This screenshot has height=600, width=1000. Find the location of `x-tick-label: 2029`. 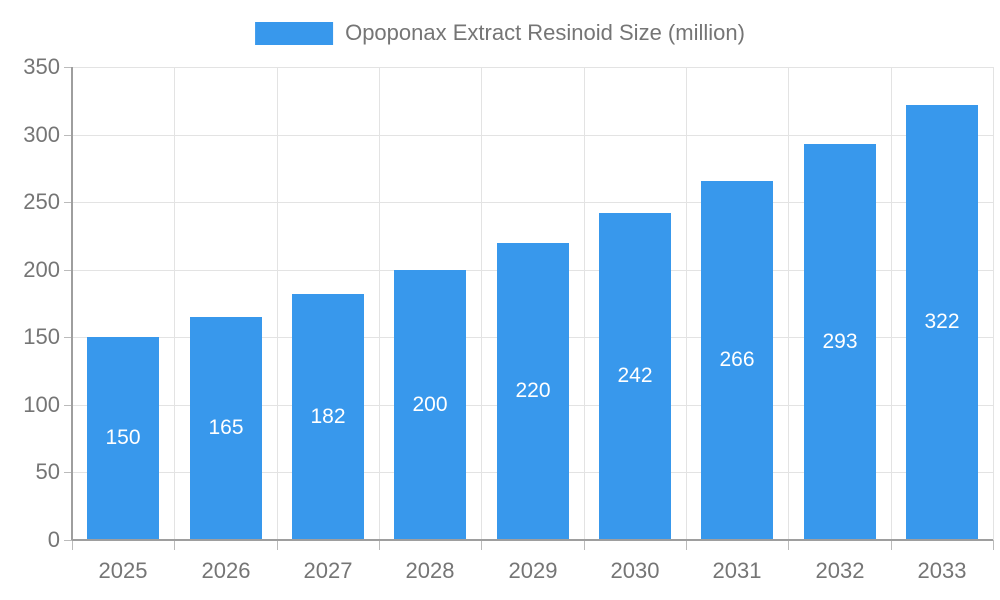

x-tick-label: 2029 is located at coordinates (533, 570).